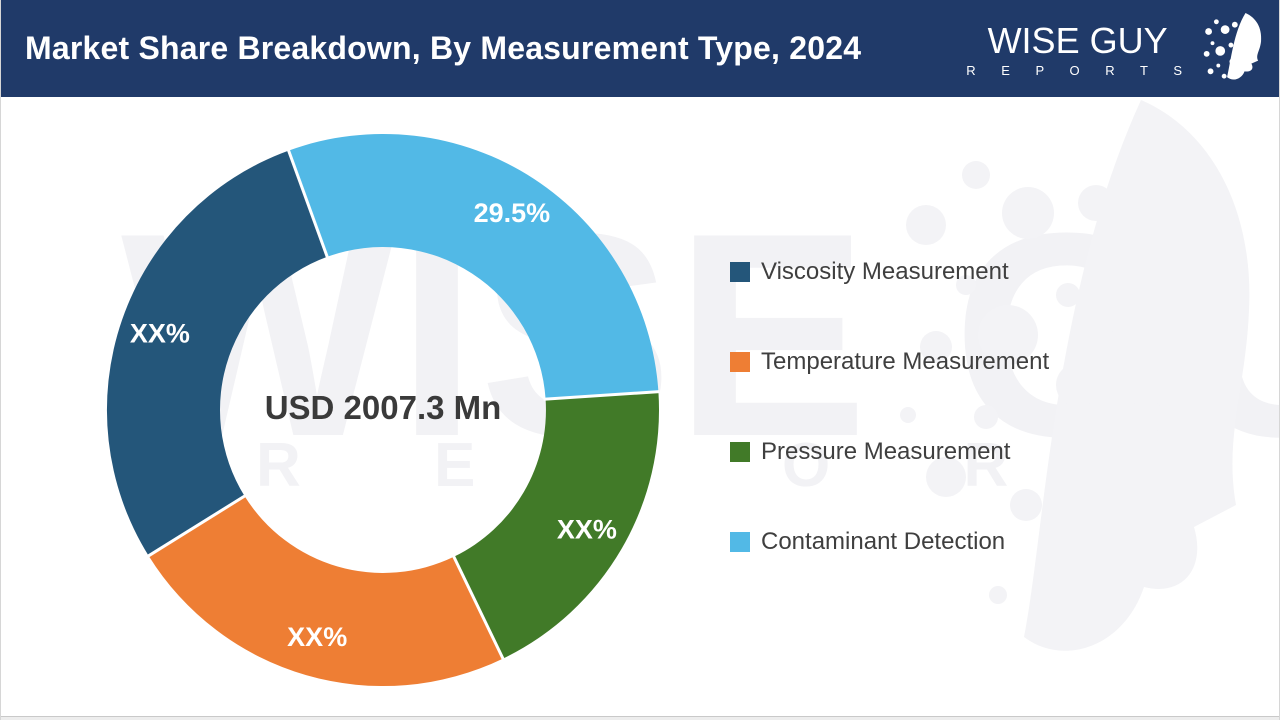 Image resolution: width=1280 pixels, height=720 pixels. What do you see at coordinates (217, 353) in the screenshot?
I see `donut-segment-viscosity-measurement` at bounding box center [217, 353].